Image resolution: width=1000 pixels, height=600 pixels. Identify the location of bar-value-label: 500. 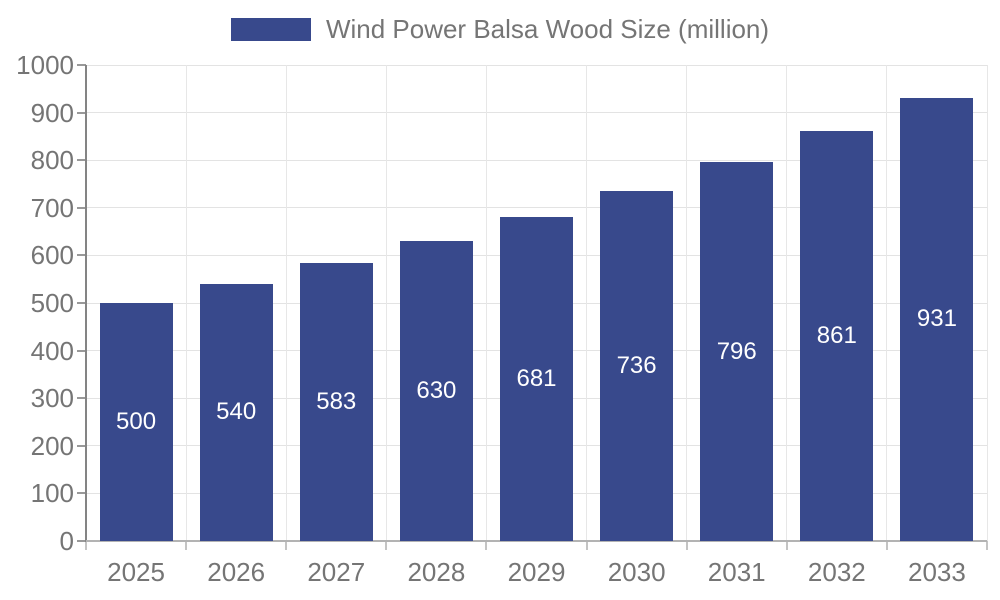
(136, 421).